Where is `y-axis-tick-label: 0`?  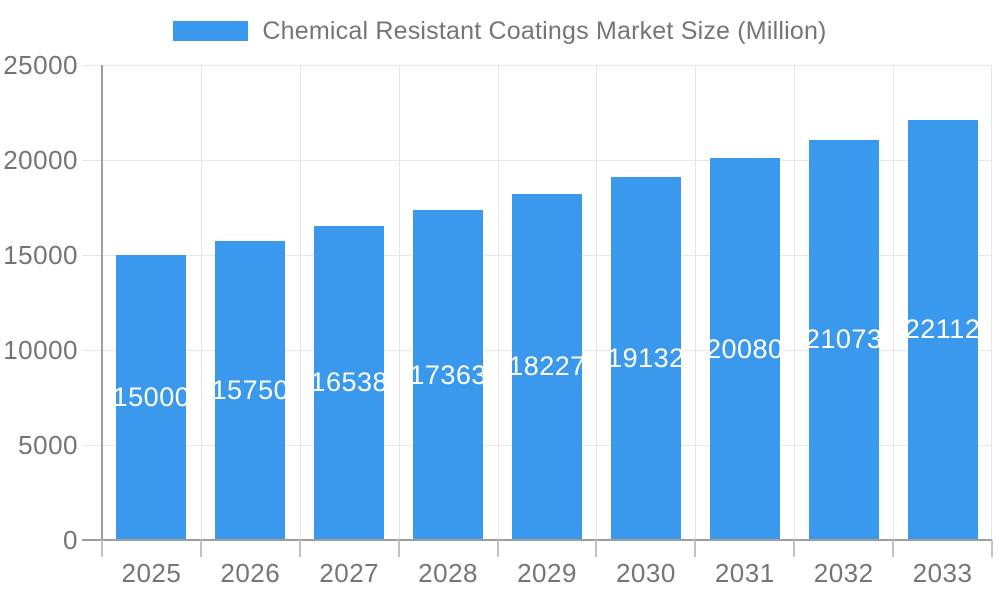 y-axis-tick-label: 0 is located at coordinates (70, 540).